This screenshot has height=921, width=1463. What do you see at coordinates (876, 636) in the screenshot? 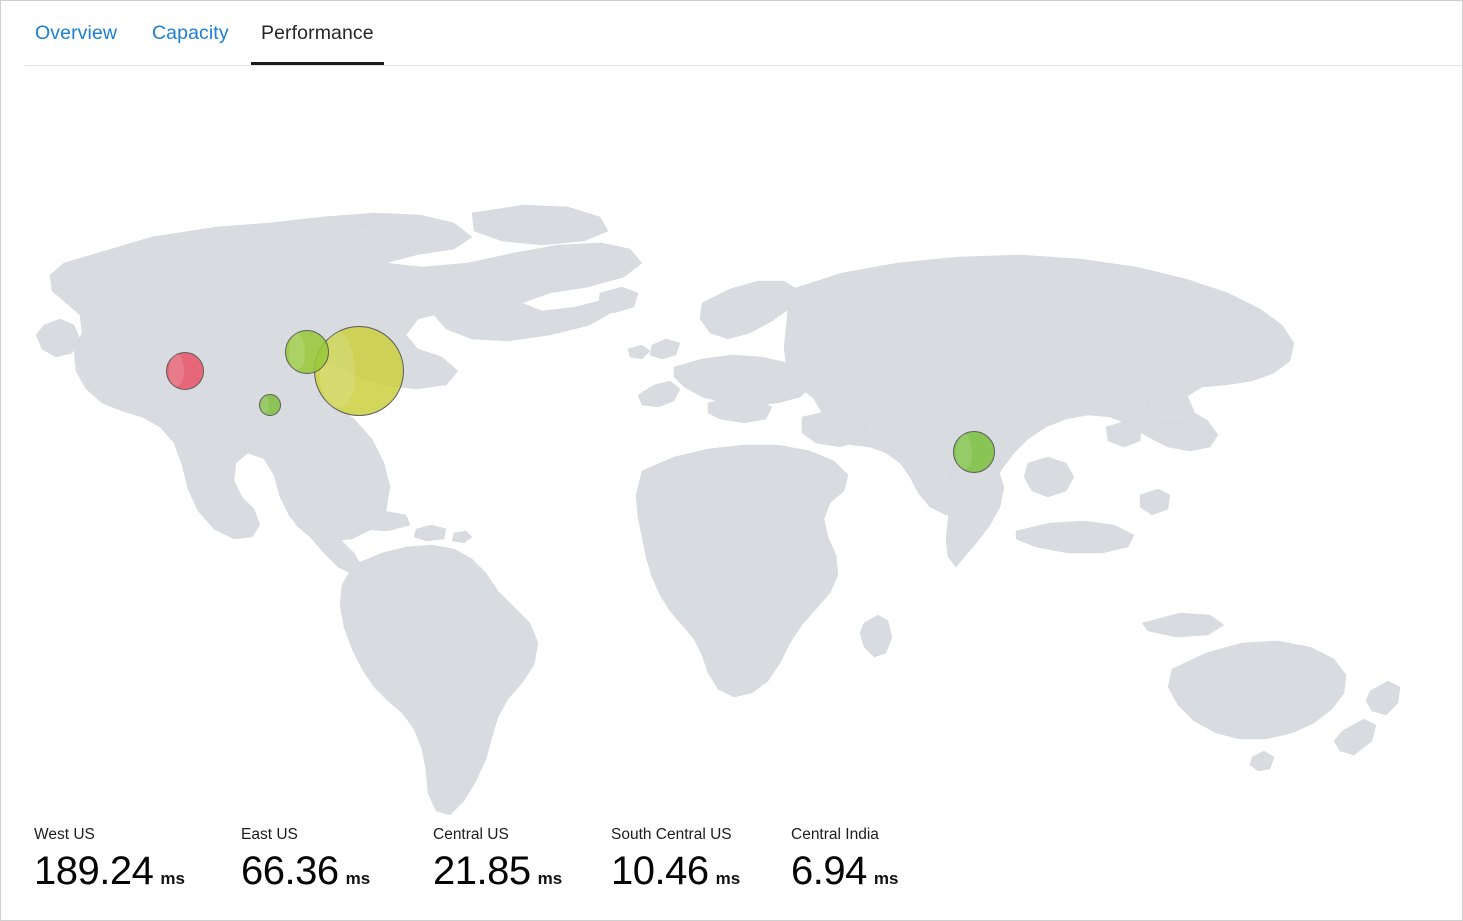
I see `madagascar` at bounding box center [876, 636].